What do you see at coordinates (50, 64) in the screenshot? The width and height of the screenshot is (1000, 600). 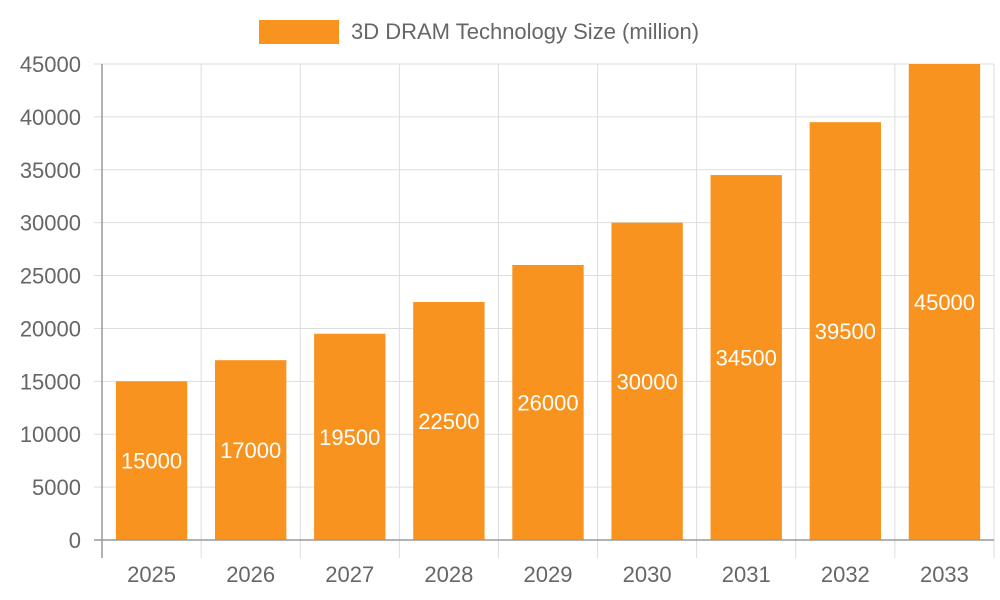 I see `y-tick-label: 45000` at bounding box center [50, 64].